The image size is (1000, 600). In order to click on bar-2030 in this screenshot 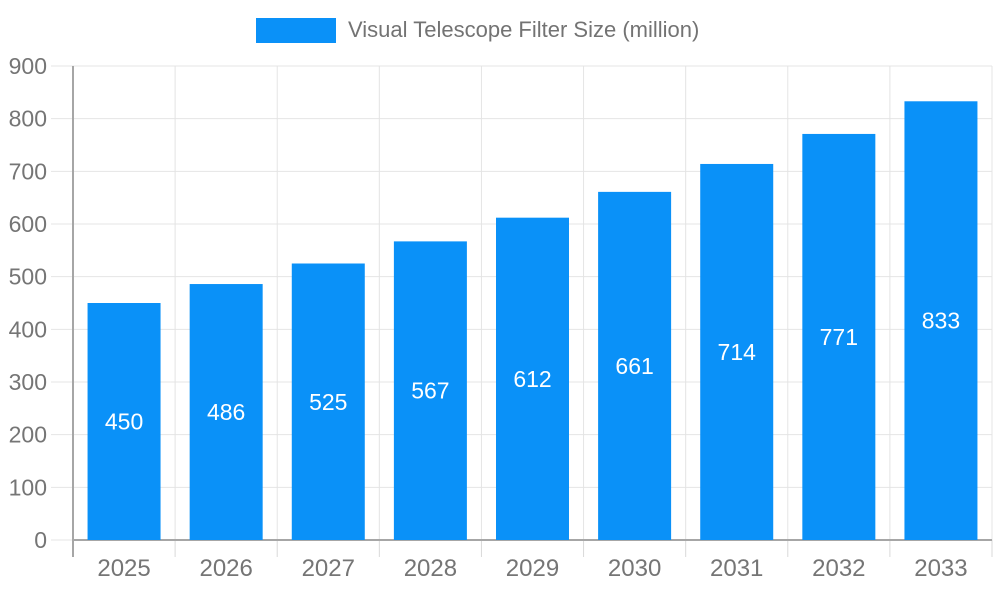, I will do `click(635, 365)`.